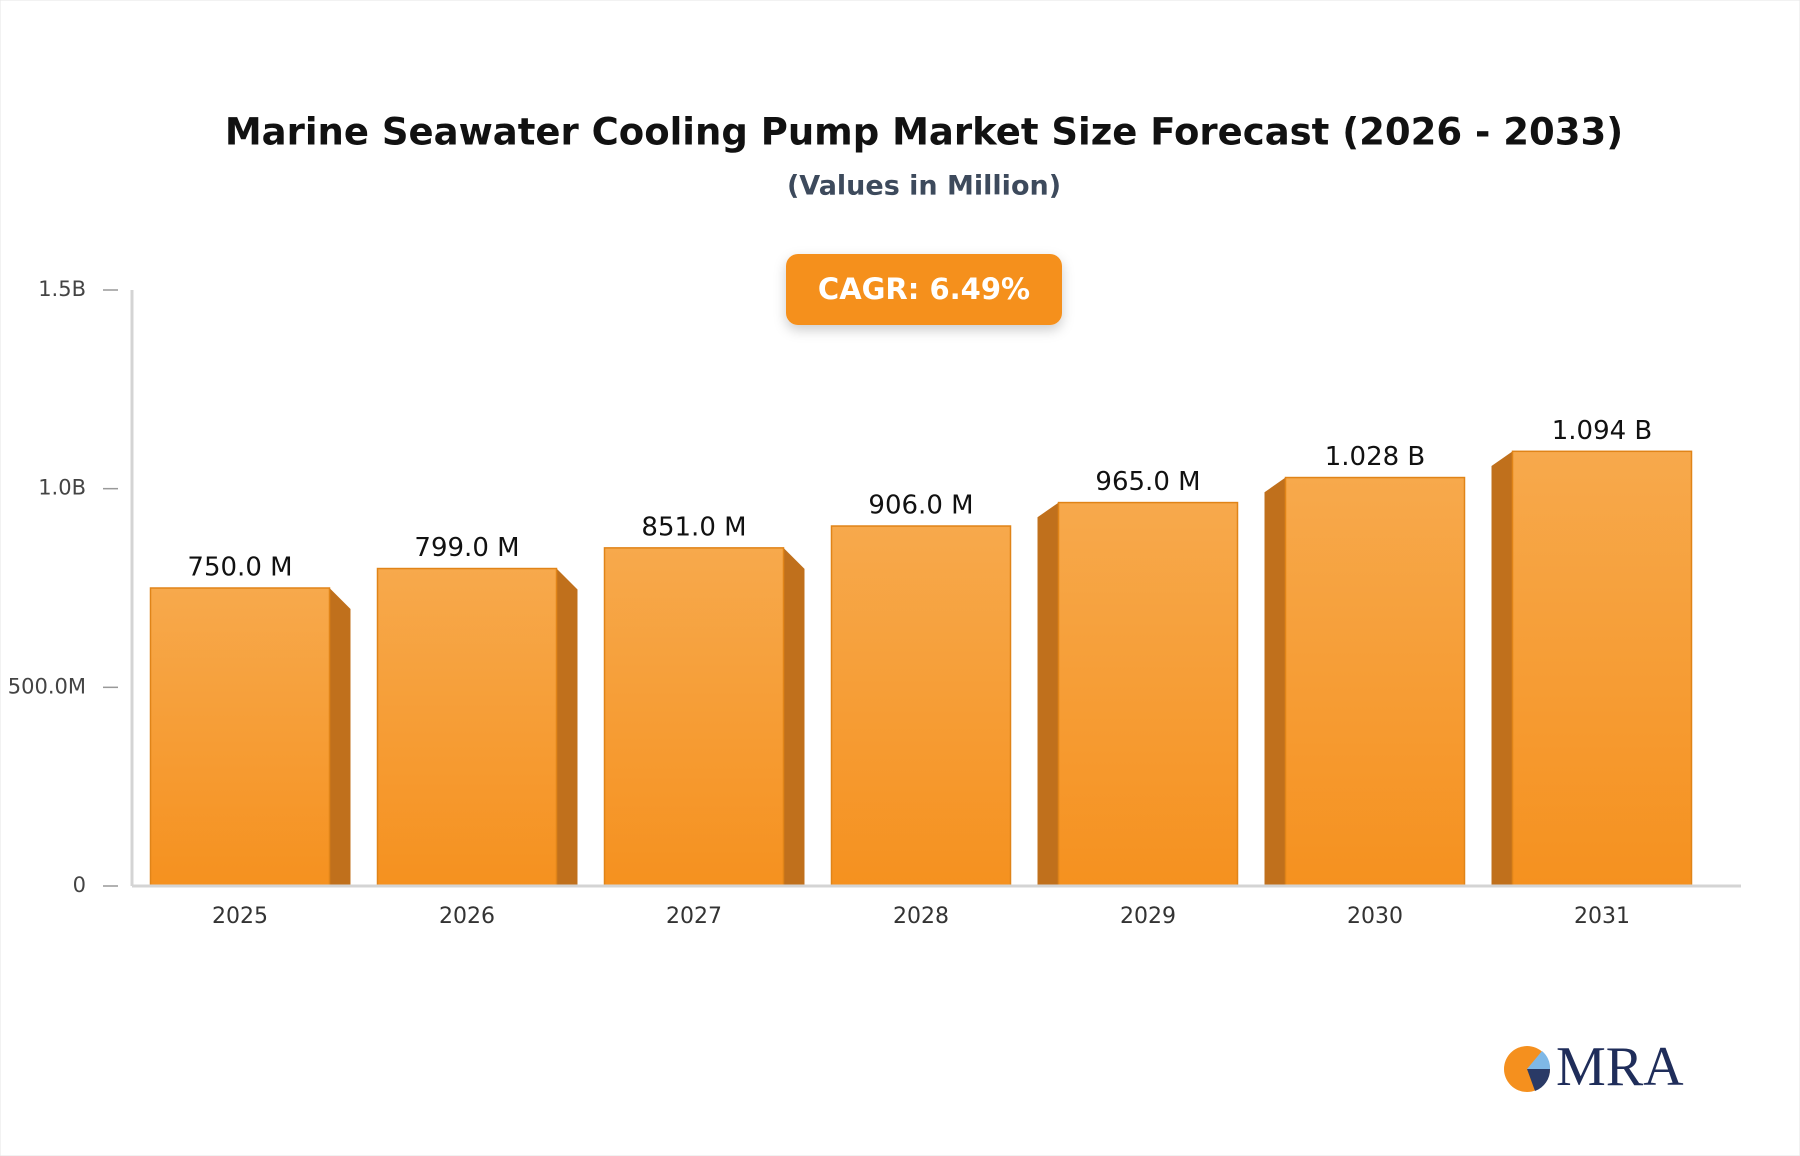 The width and height of the screenshot is (1800, 1156). What do you see at coordinates (693, 527) in the screenshot?
I see `data-label: 851.0 M` at bounding box center [693, 527].